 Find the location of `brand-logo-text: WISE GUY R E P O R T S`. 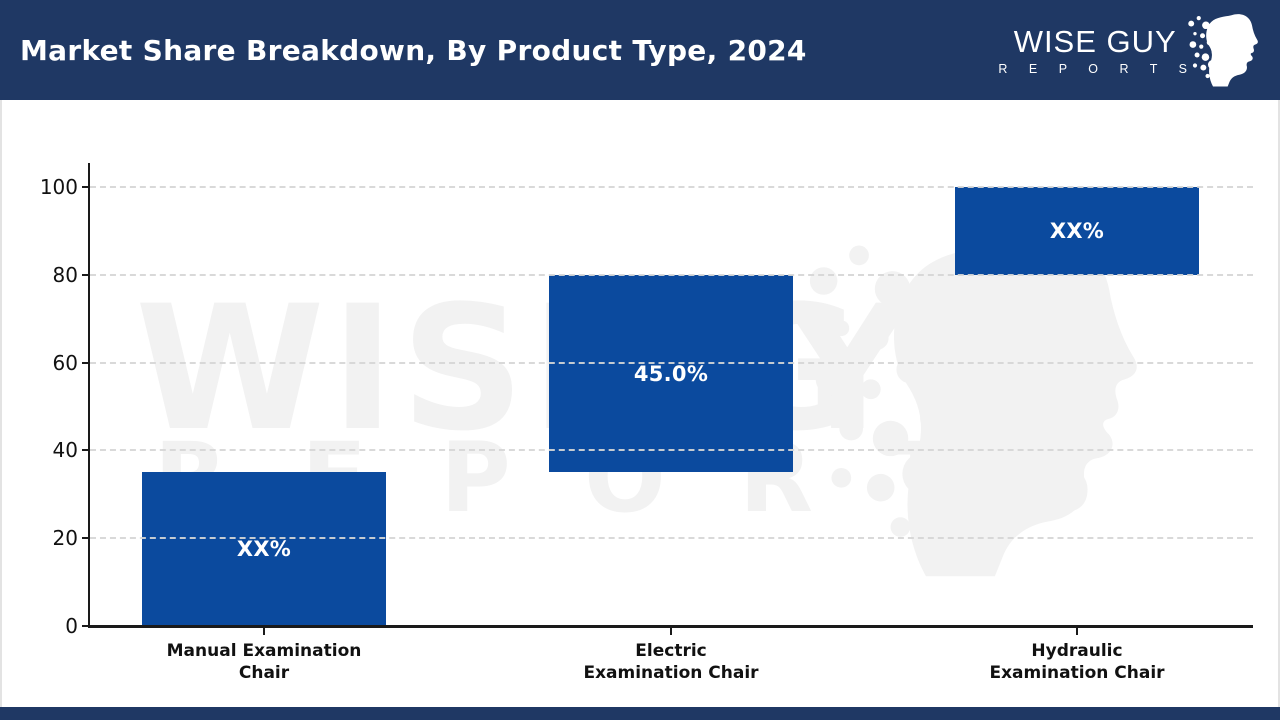

brand-logo-text: WISE GUY R E P O R T S is located at coordinates (1095, 50).